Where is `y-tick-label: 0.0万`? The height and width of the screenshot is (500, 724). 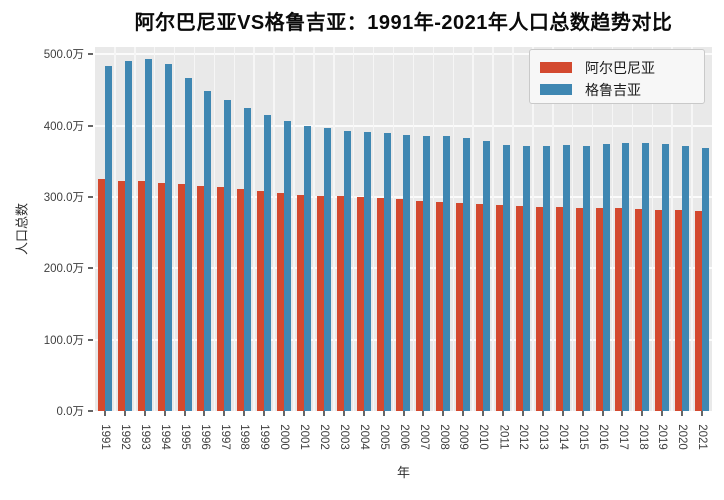
y-tick-label: 0.0万 is located at coordinates (70, 412).